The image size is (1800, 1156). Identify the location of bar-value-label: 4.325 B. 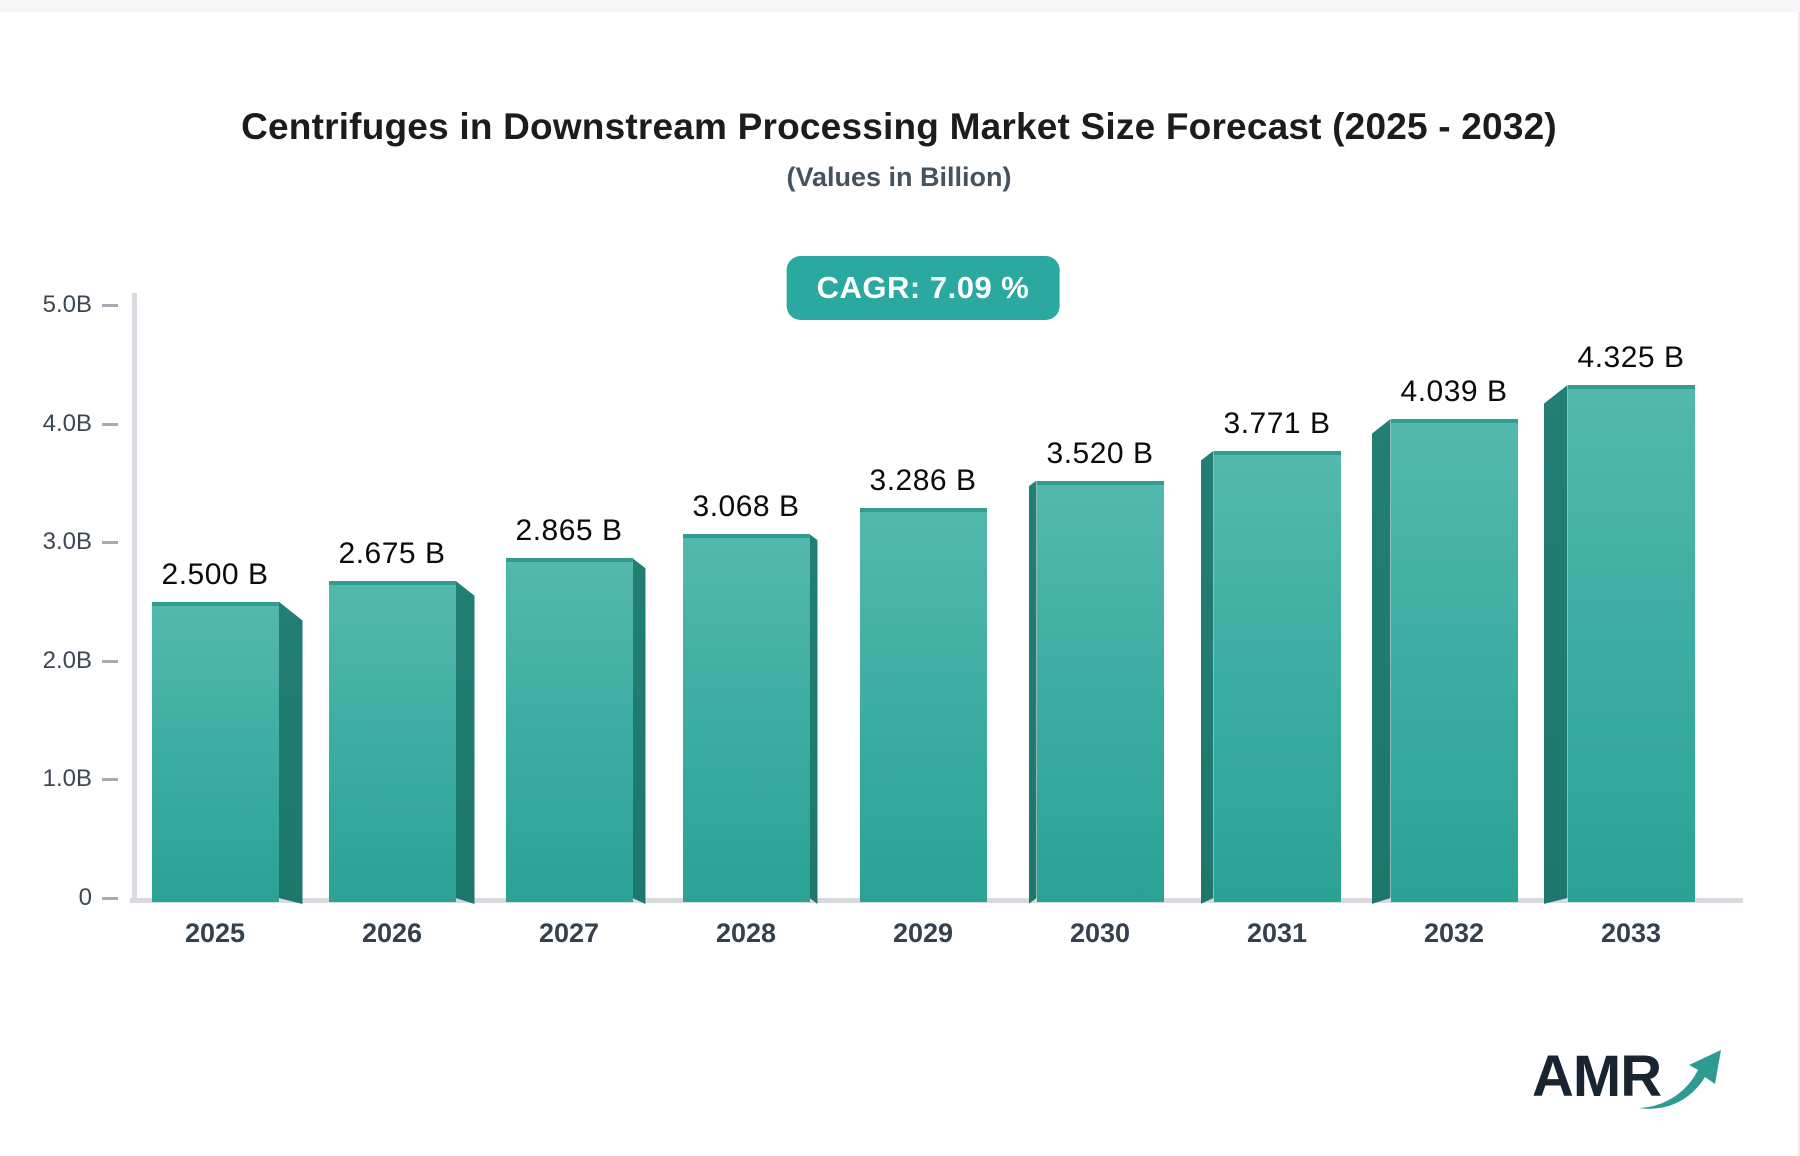
(1631, 358).